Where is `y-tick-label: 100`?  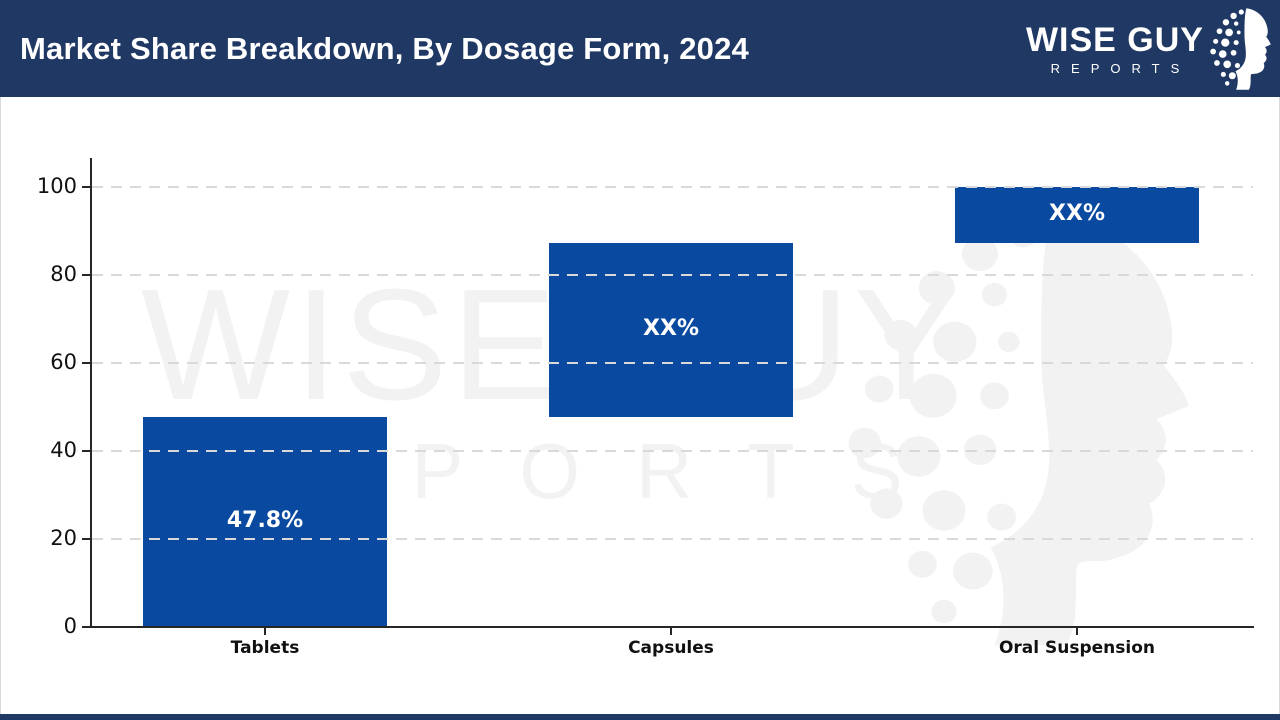
y-tick-label: 100 is located at coordinates (56, 186).